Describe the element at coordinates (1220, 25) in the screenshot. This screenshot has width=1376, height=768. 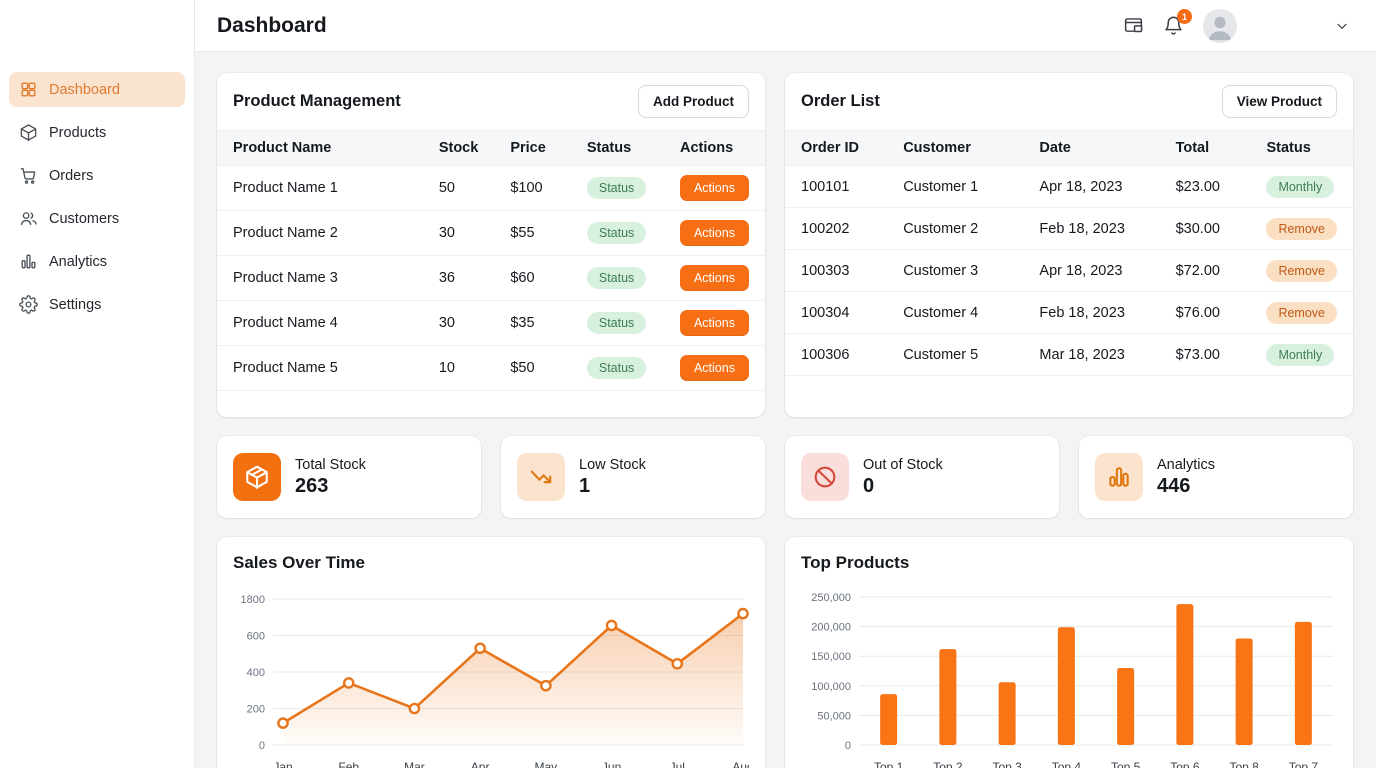
I see `avatar` at that location.